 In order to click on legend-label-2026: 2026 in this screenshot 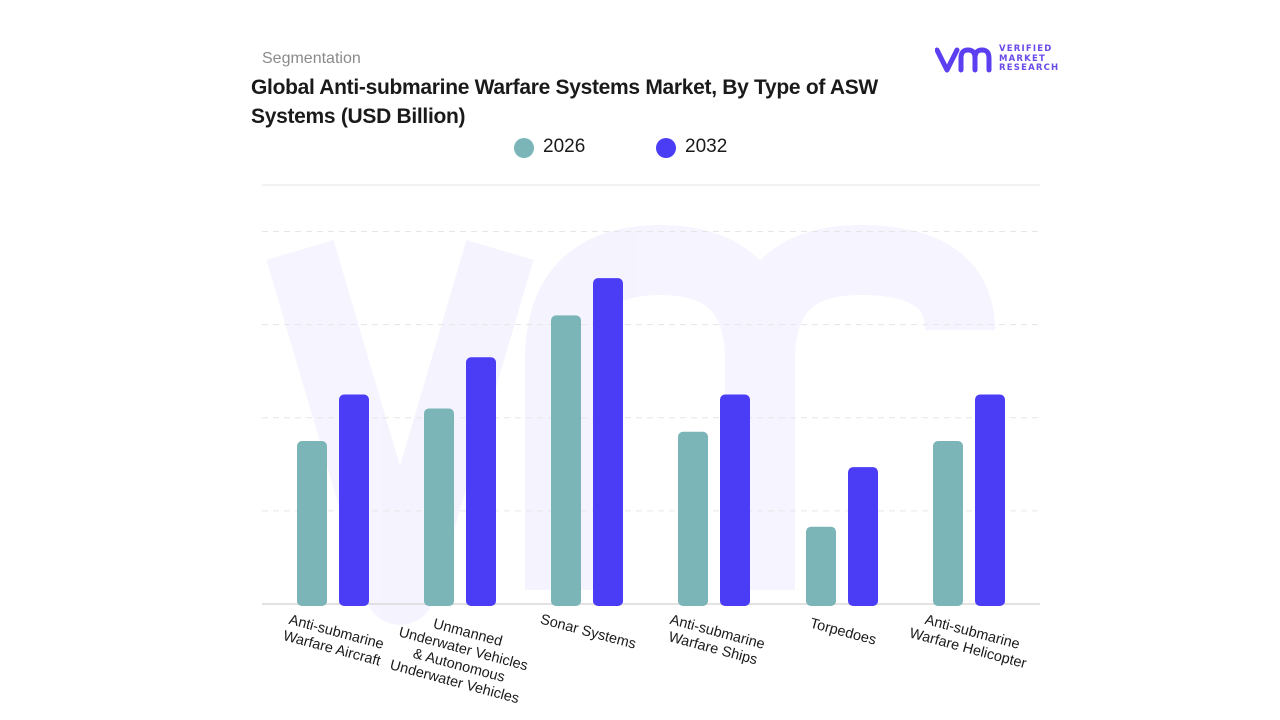, I will do `click(564, 146)`.